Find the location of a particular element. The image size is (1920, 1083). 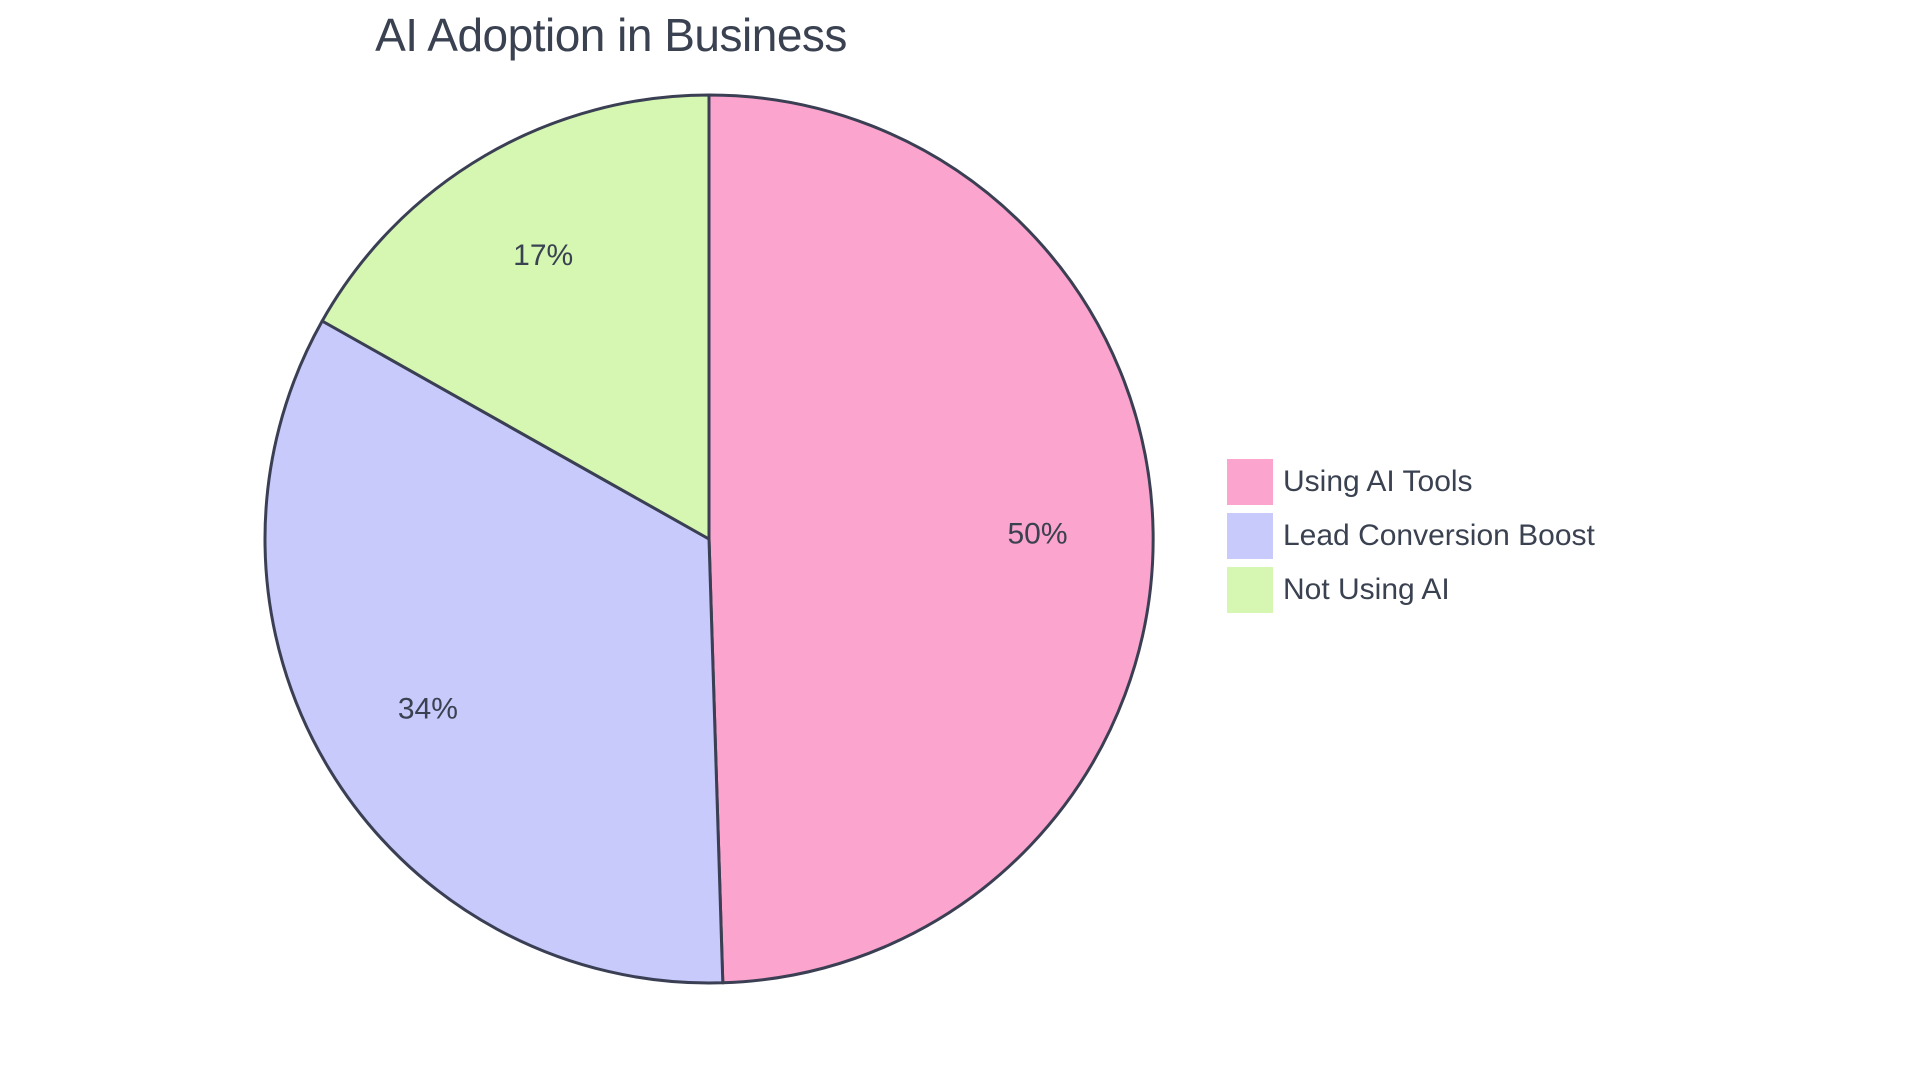

pie-percent-label: 34% is located at coordinates (428, 709).